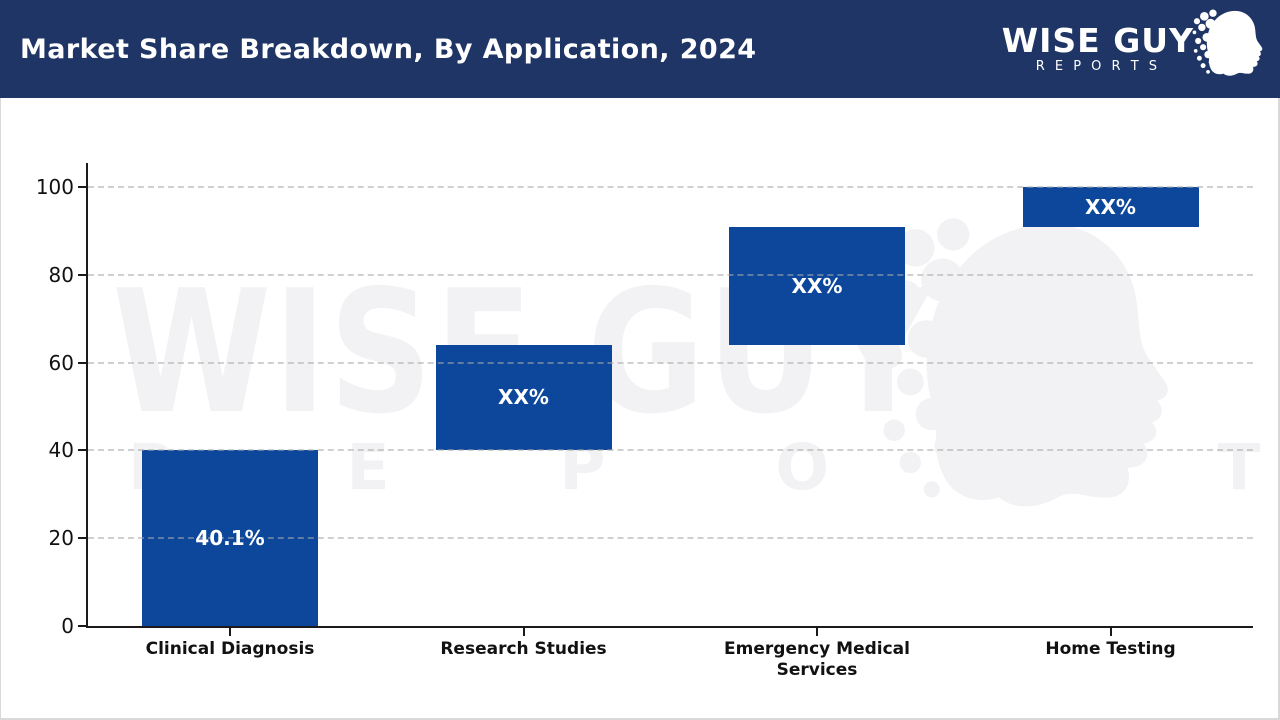 The height and width of the screenshot is (720, 1280). Describe the element at coordinates (1110, 649) in the screenshot. I see `category-label: Home Testing` at that location.